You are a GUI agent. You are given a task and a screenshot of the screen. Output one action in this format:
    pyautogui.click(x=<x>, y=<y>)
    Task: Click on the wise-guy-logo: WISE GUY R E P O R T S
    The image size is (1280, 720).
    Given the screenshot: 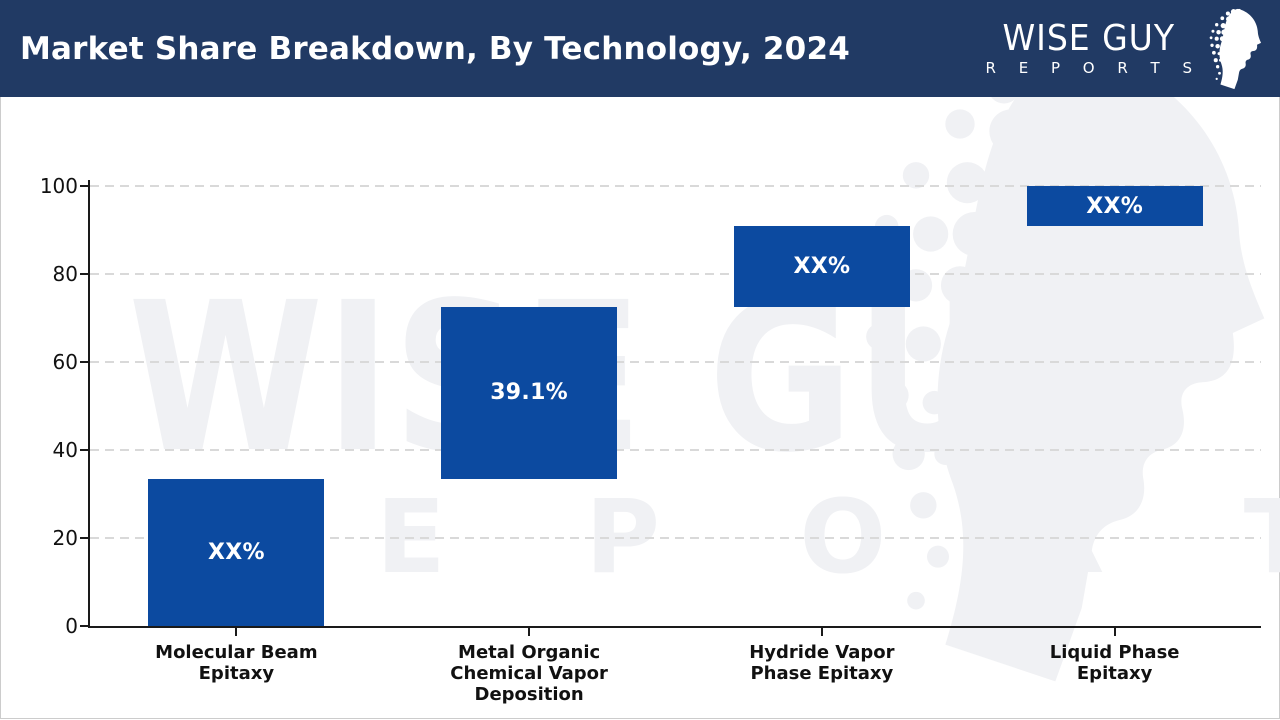 What is the action you would take?
    pyautogui.click(x=1119, y=49)
    